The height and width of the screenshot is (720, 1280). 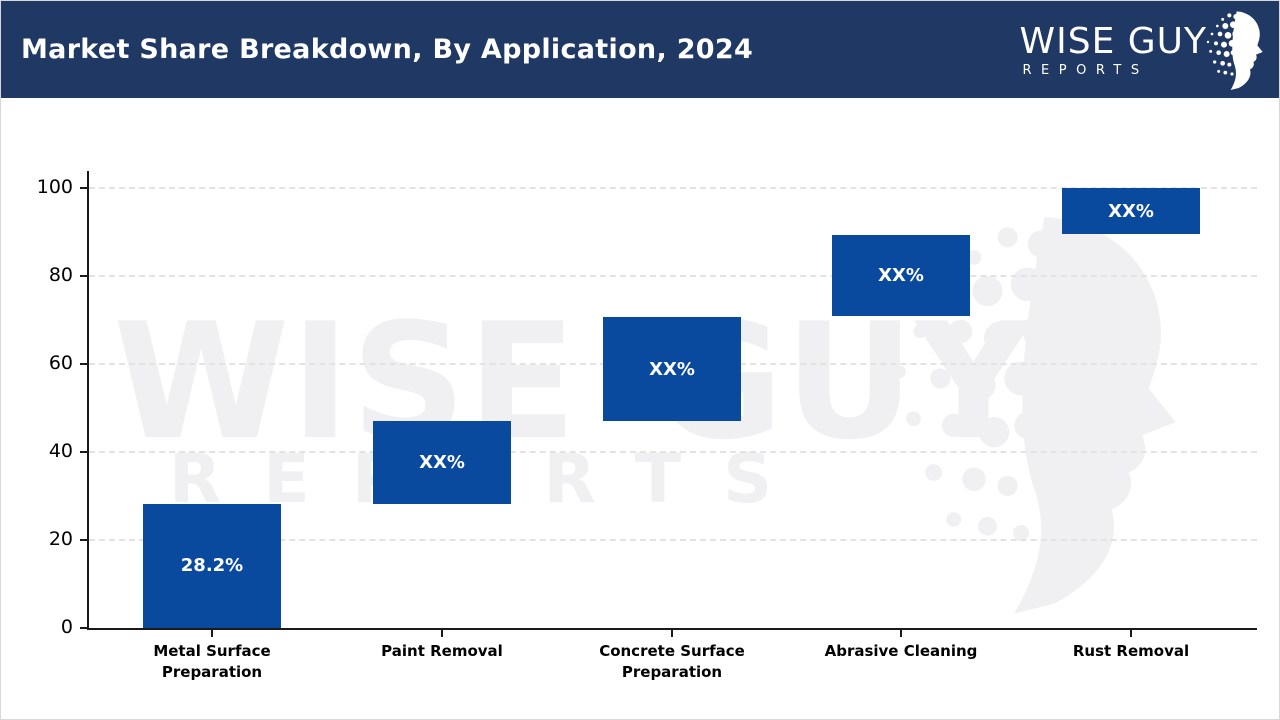 I want to click on x-axis-line, so click(x=672, y=629).